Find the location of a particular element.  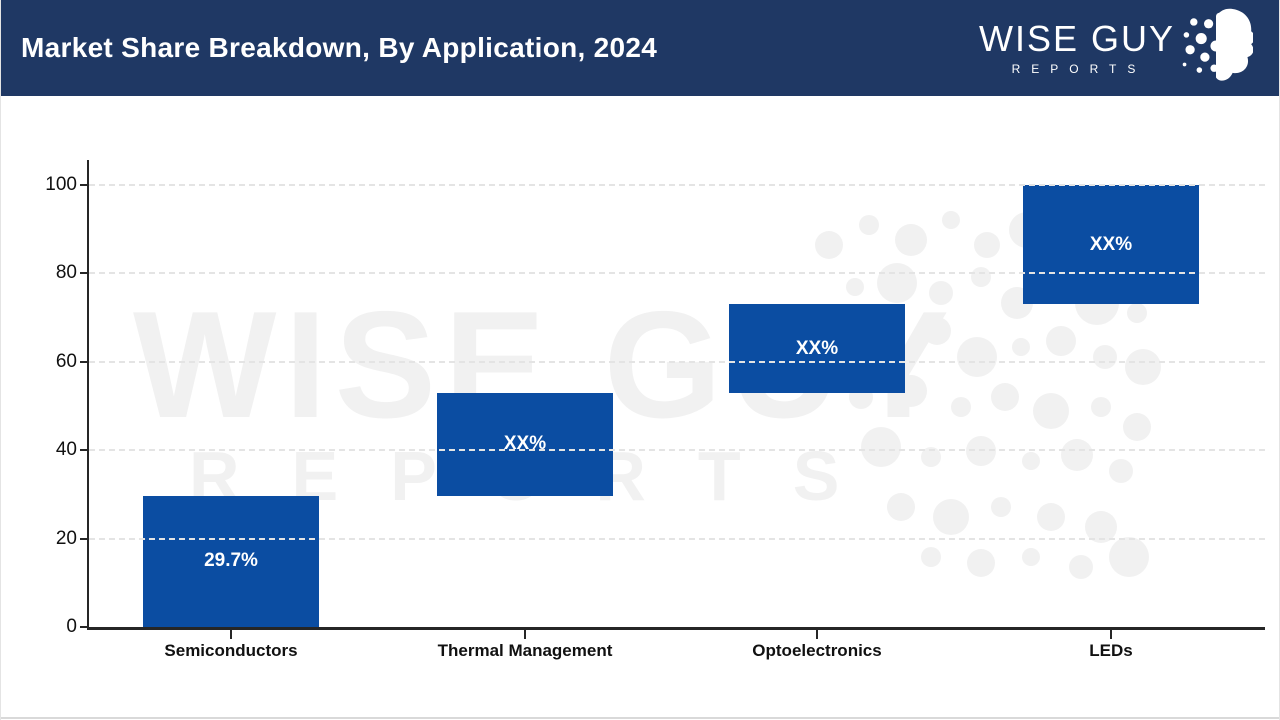

brand-logo-text: WISE GUY REPORTS is located at coordinates (1076, 46).